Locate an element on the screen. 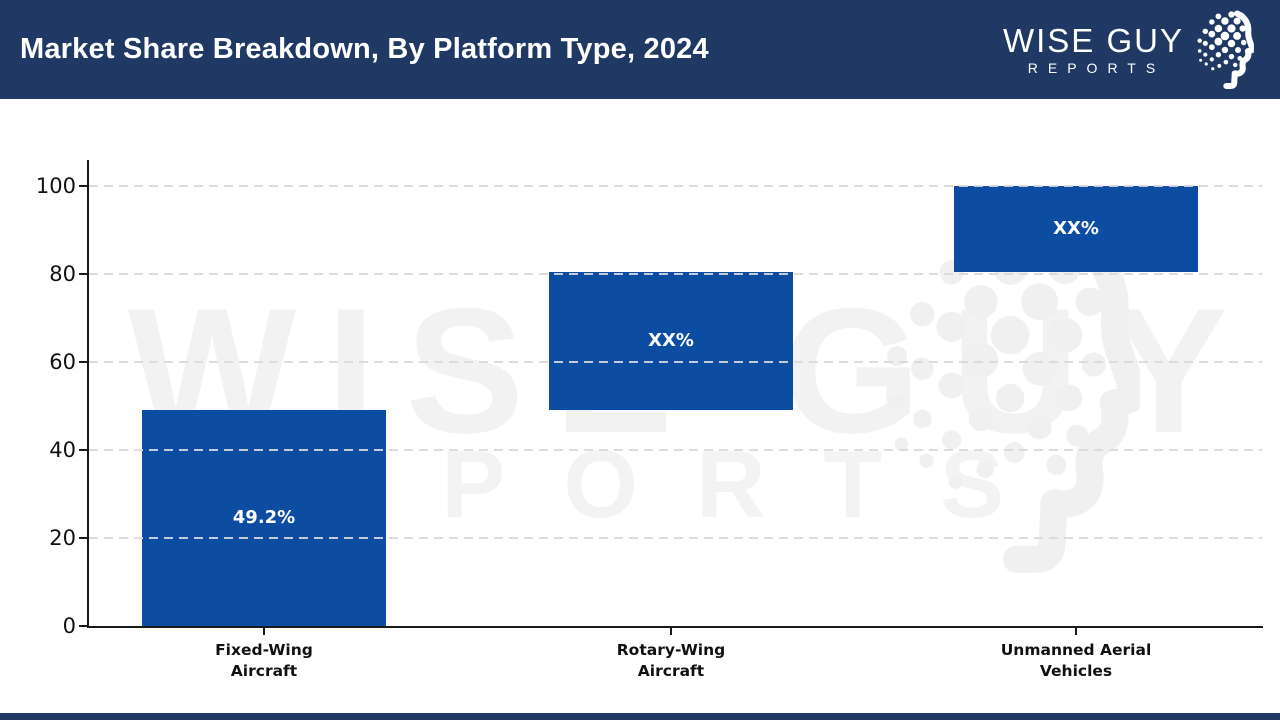  y-tick-label-100: 100 is located at coordinates (55, 186).